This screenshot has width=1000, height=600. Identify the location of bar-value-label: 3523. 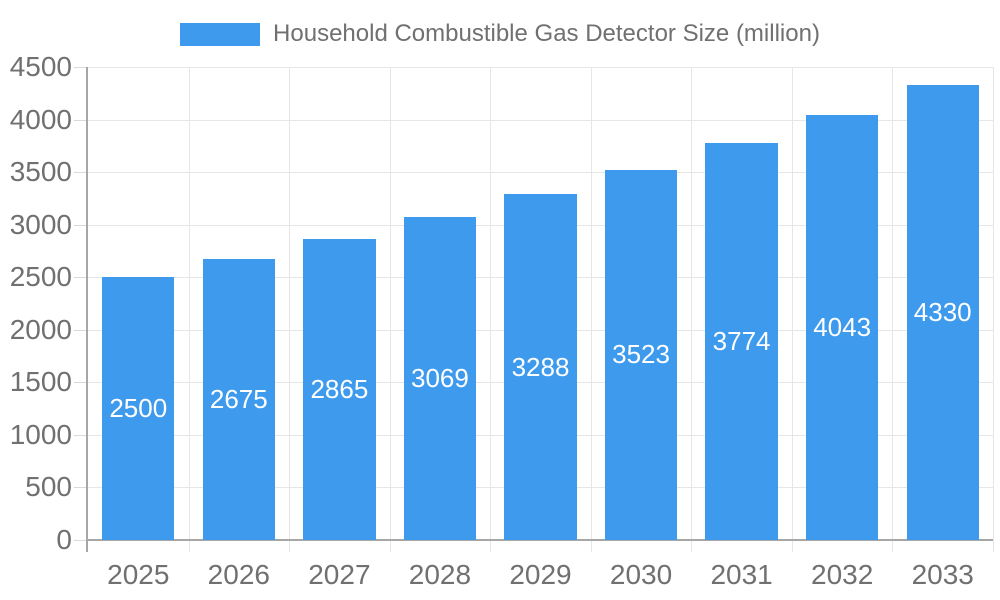
(641, 354).